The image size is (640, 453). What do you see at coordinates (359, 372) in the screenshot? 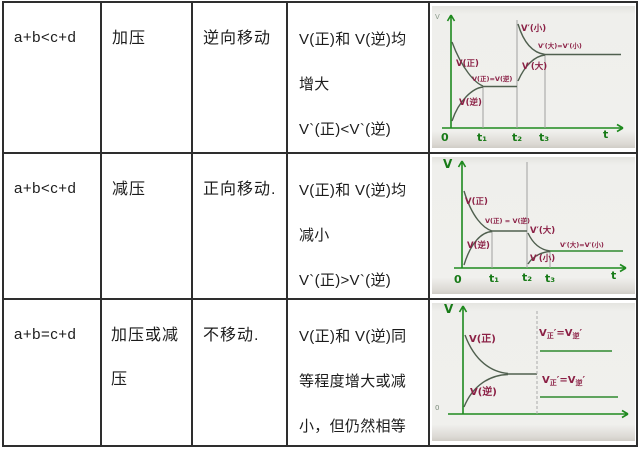
I see `effect-cell-3: V(正)和 V(逆)同 等程度增大或减 小，但仍然相等` at bounding box center [359, 372].